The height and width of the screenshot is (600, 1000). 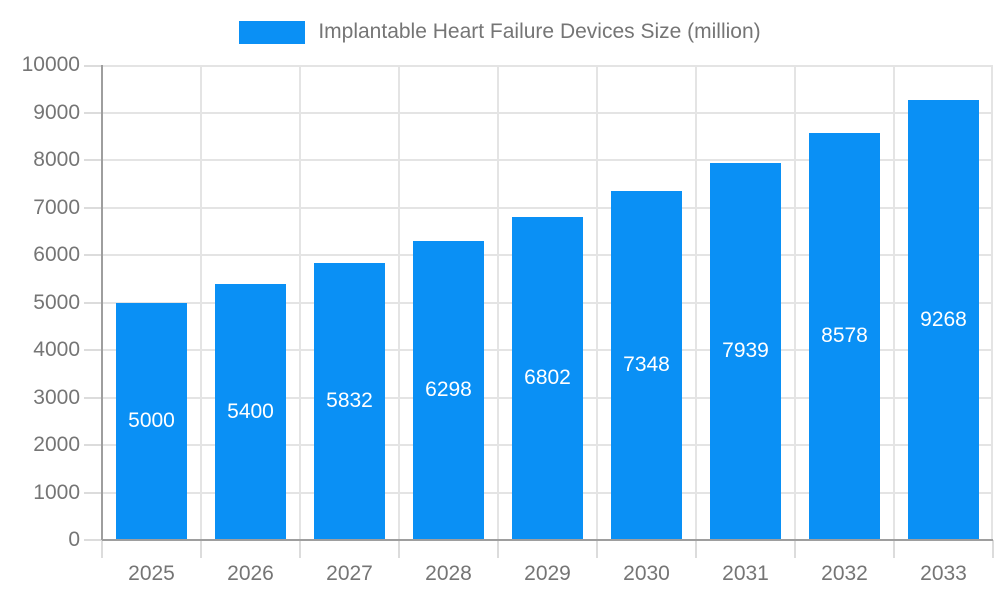 What do you see at coordinates (448, 573) in the screenshot?
I see `x-tick-label: 2028` at bounding box center [448, 573].